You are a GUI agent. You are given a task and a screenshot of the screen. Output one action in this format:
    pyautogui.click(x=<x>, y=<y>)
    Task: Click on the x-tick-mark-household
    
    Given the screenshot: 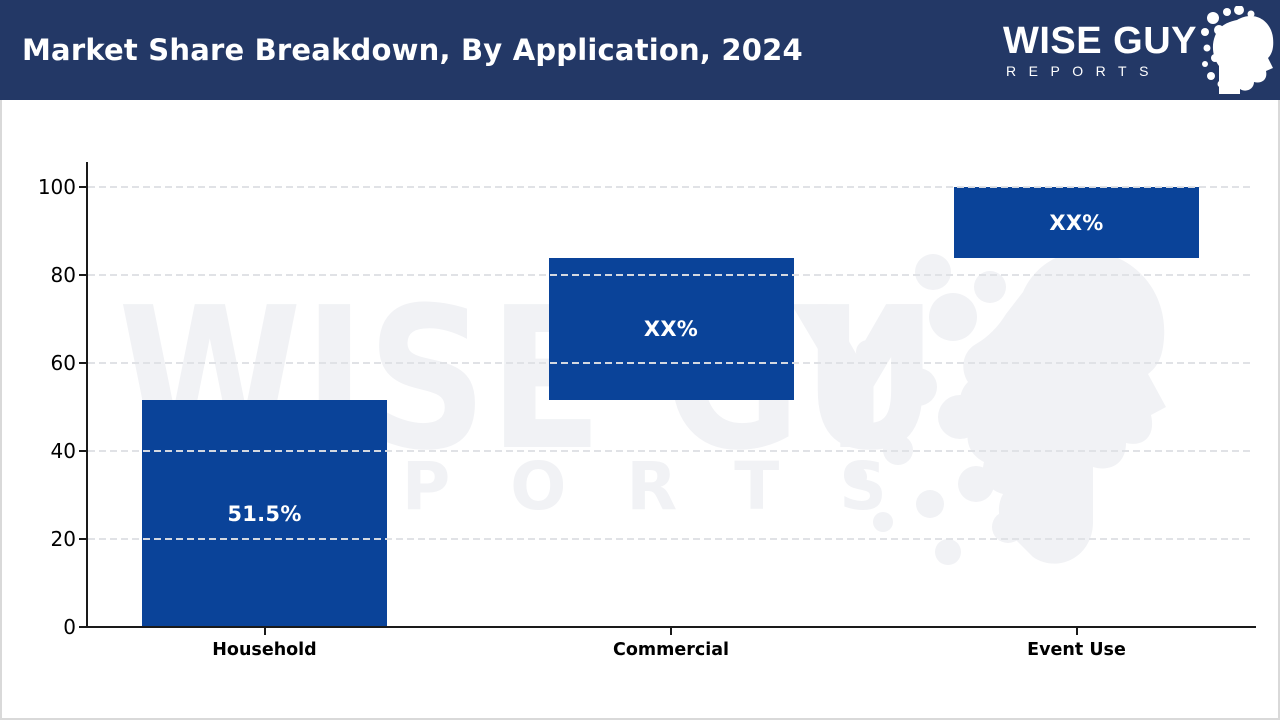 What is the action you would take?
    pyautogui.click(x=264, y=631)
    